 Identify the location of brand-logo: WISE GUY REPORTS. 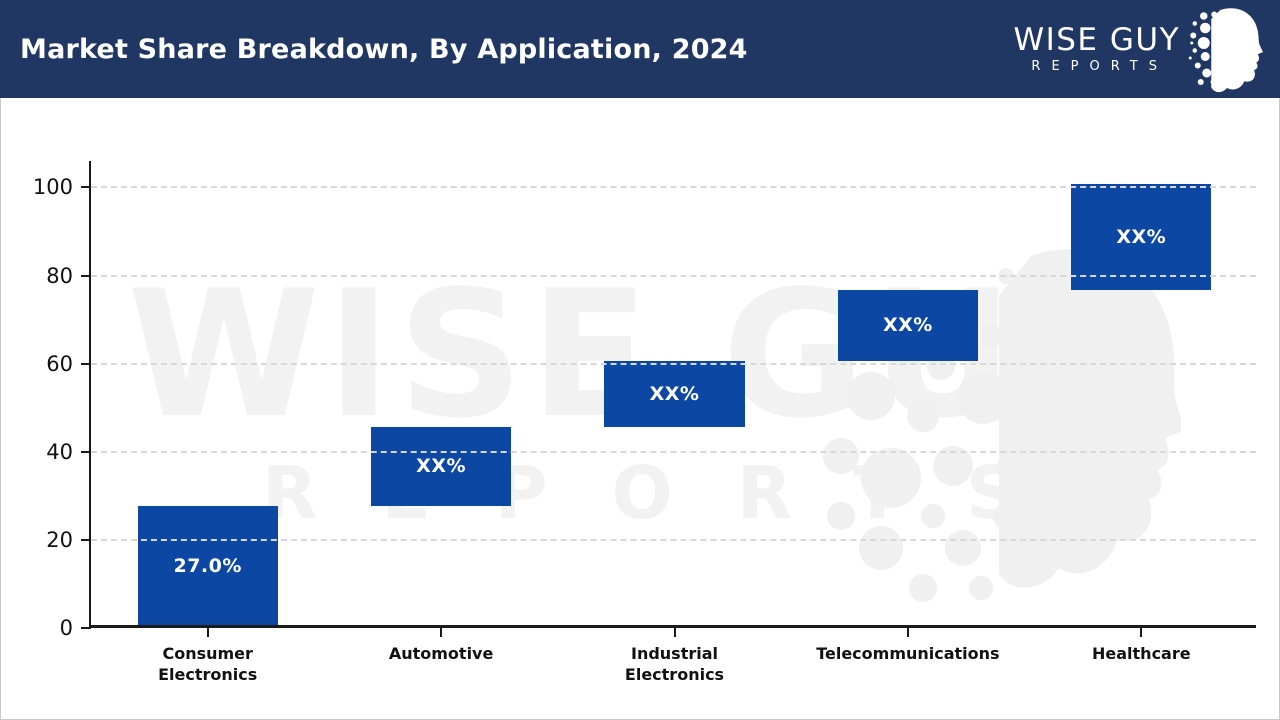
(1141, 49).